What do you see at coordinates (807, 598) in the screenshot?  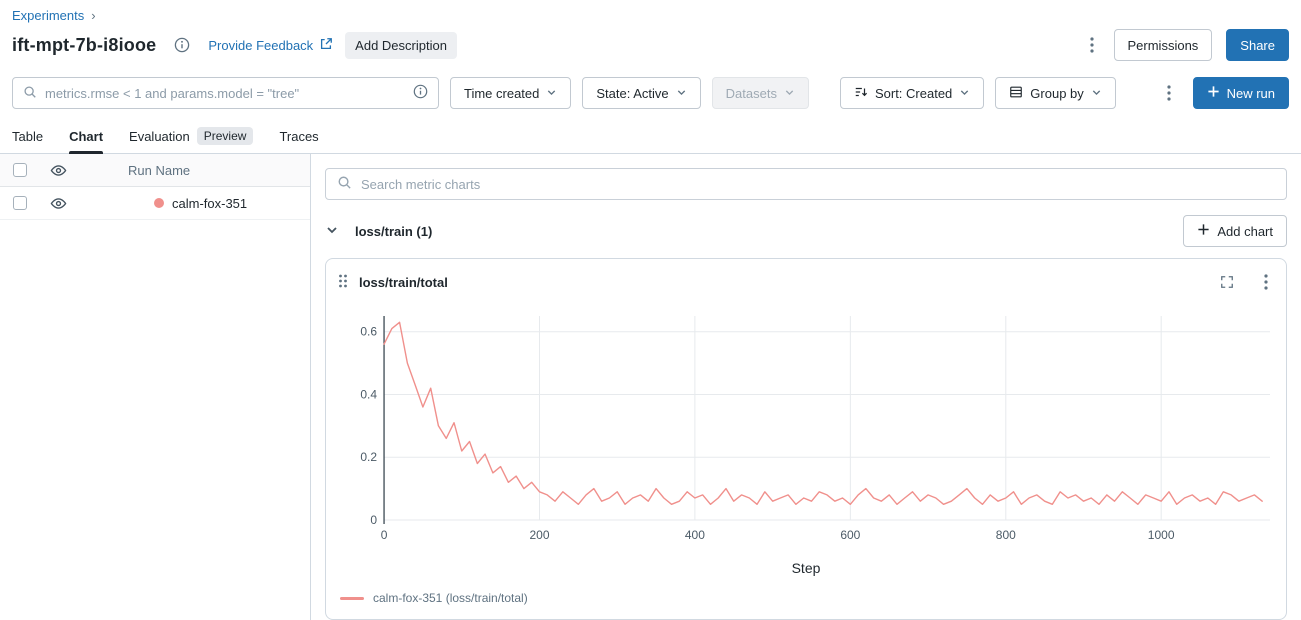 I see `legend-item: calm-fox-351 (loss/train/total)` at bounding box center [807, 598].